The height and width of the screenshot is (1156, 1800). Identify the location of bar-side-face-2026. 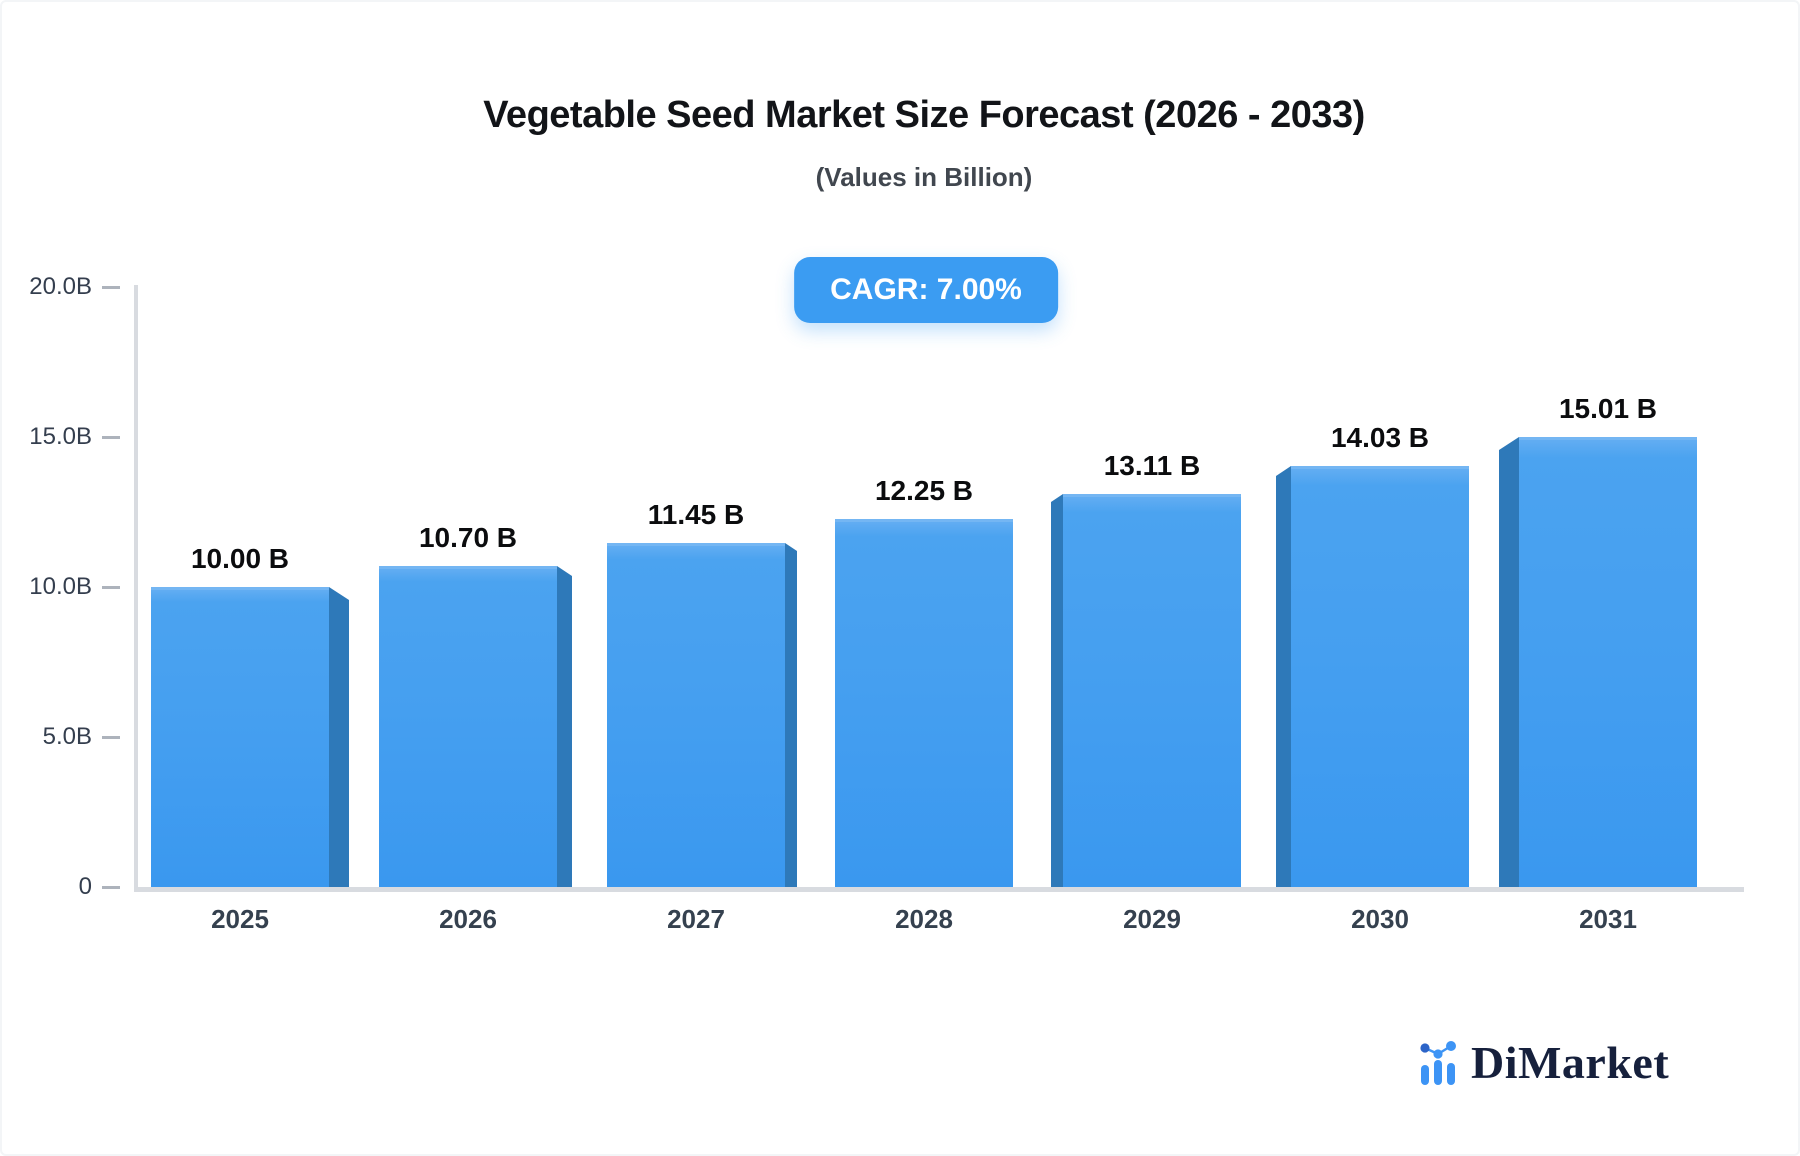
(564, 726).